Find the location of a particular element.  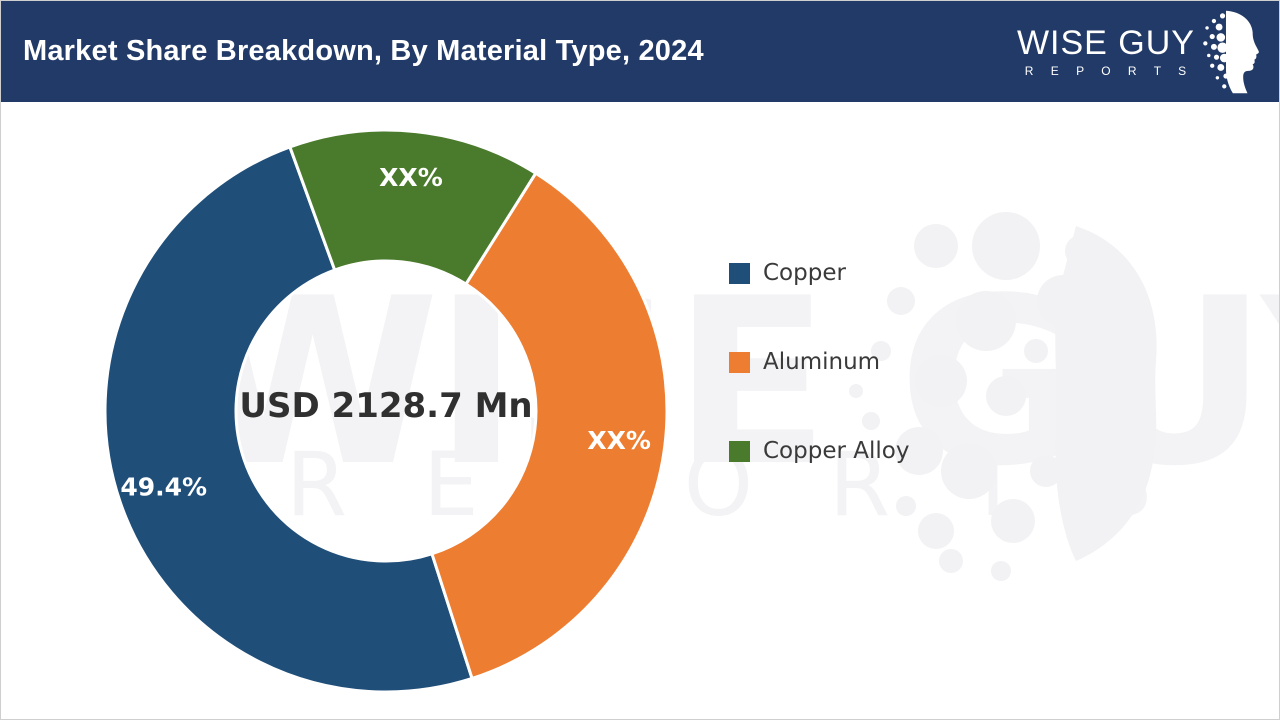

chart-legend: Copper Aluminum Copper Alloy is located at coordinates (819, 362).